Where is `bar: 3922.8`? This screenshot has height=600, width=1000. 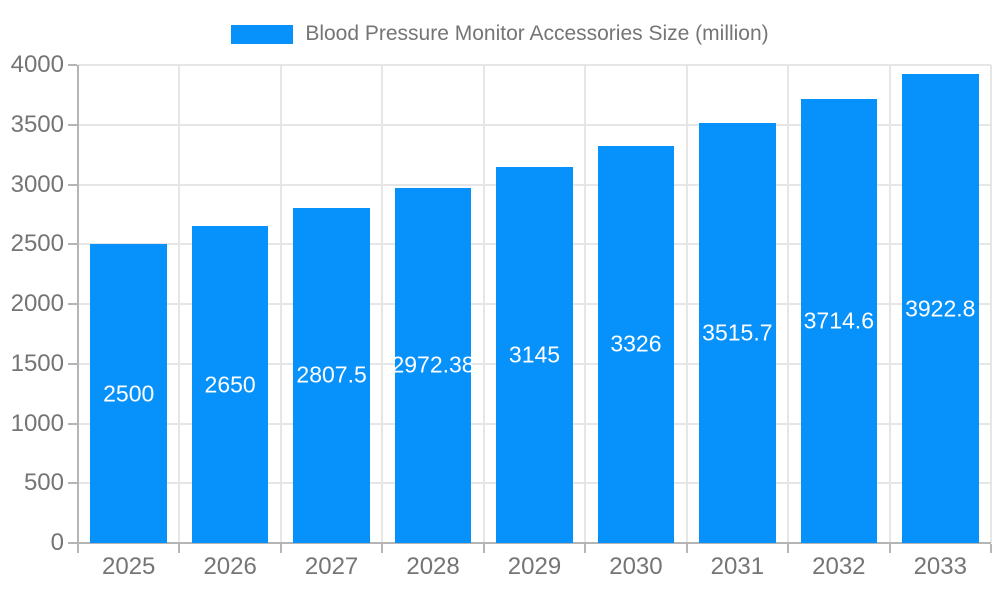
bar: 3922.8 is located at coordinates (940, 308).